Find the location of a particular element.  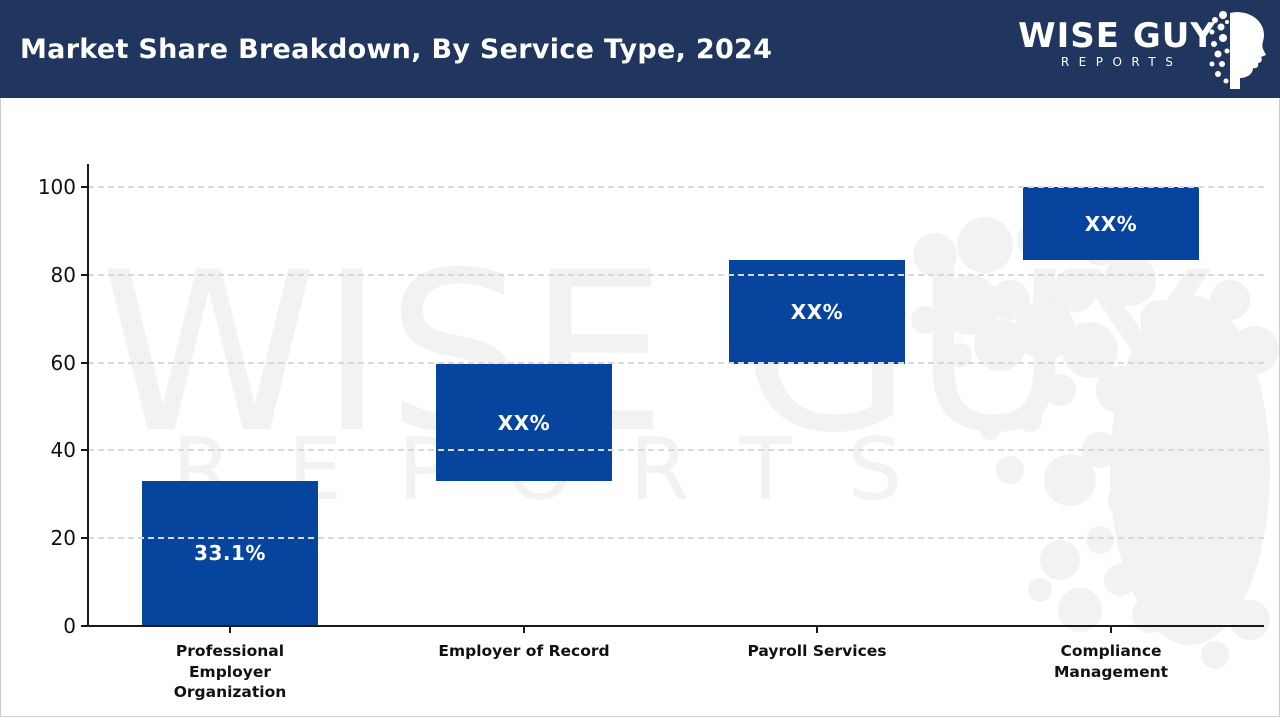

bar-3: XX% is located at coordinates (817, 312).